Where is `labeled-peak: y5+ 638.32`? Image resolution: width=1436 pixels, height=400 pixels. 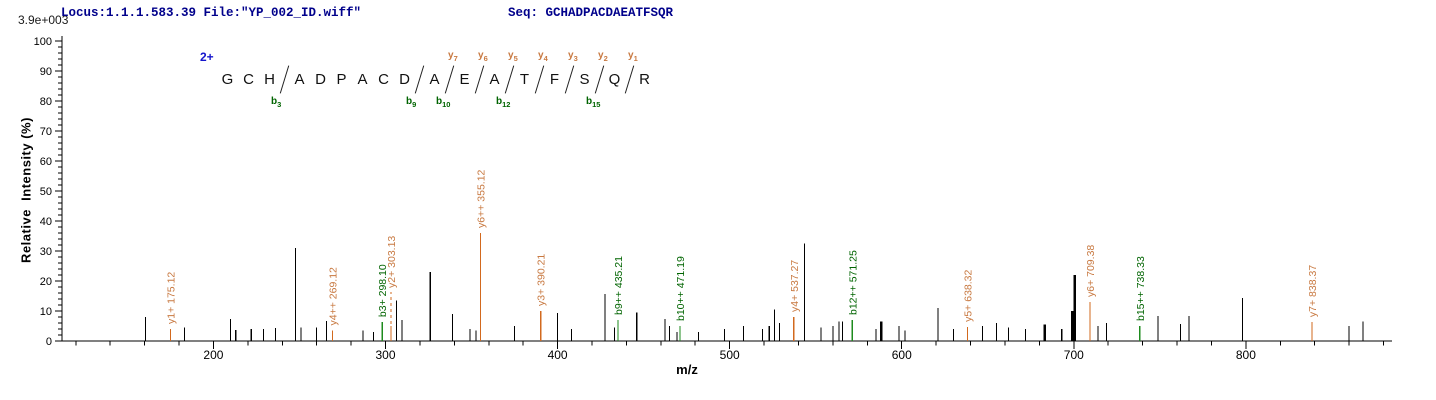 labeled-peak: y5+ 638.32 is located at coordinates (969, 305).